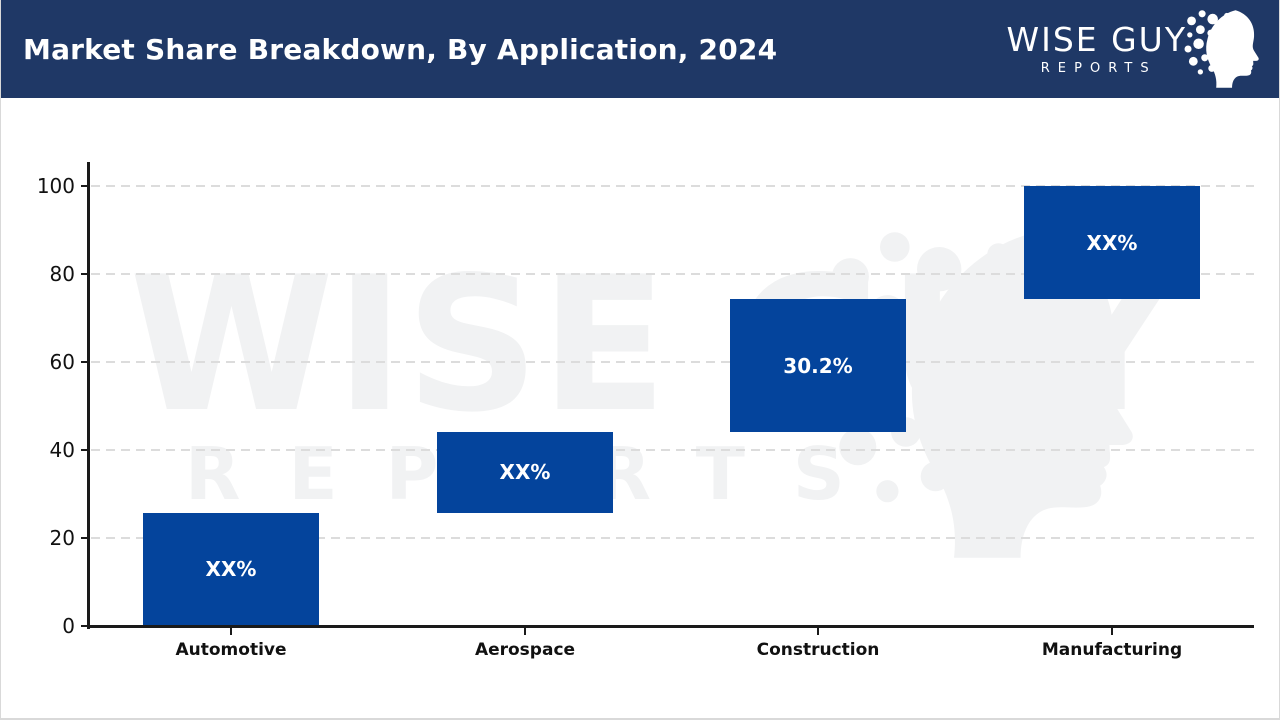 The width and height of the screenshot is (1280, 720). Describe the element at coordinates (1221, 49) in the screenshot. I see `logo-face-icon` at that location.